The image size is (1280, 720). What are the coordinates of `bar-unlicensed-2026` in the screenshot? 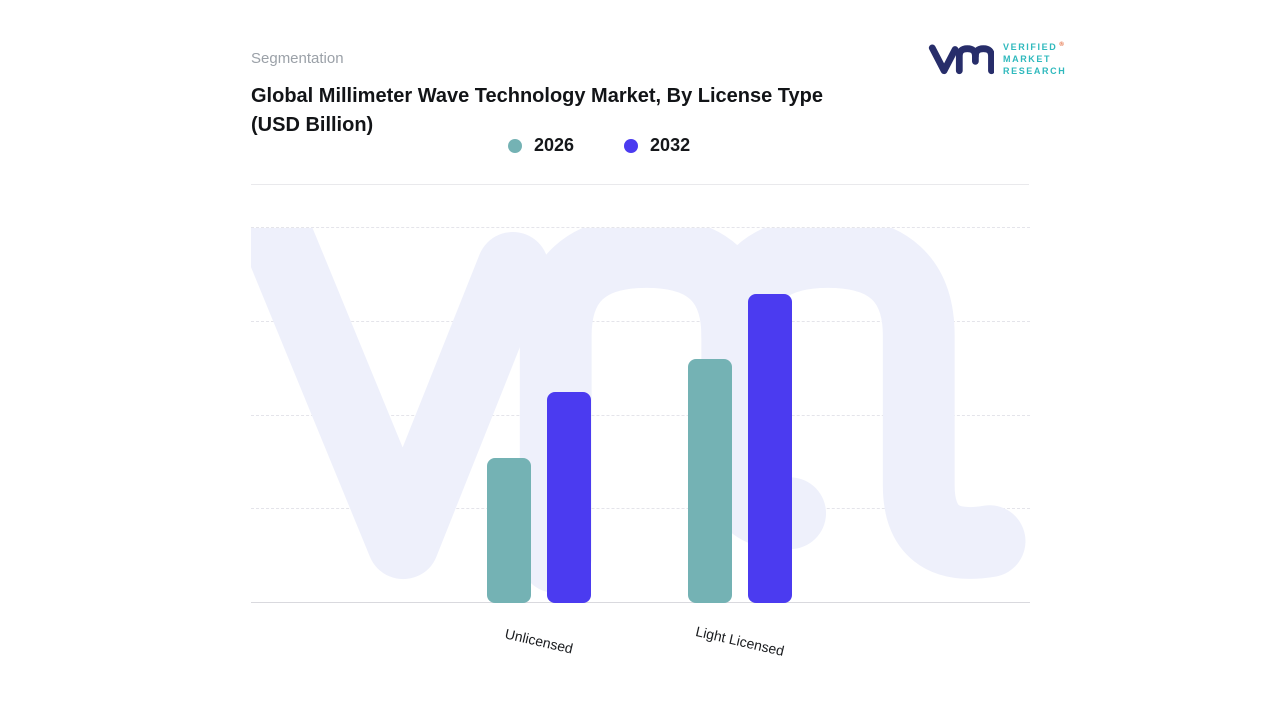 It's located at (509, 530).